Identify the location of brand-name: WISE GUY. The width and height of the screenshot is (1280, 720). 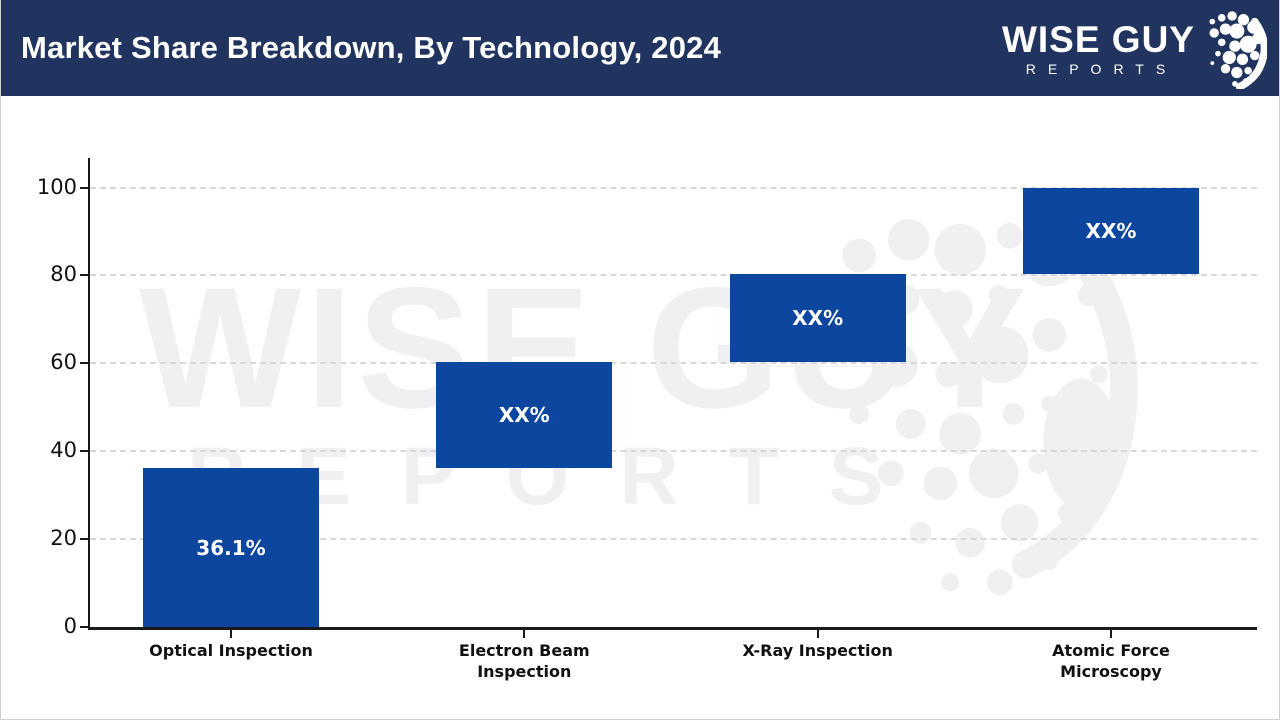
(1098, 39).